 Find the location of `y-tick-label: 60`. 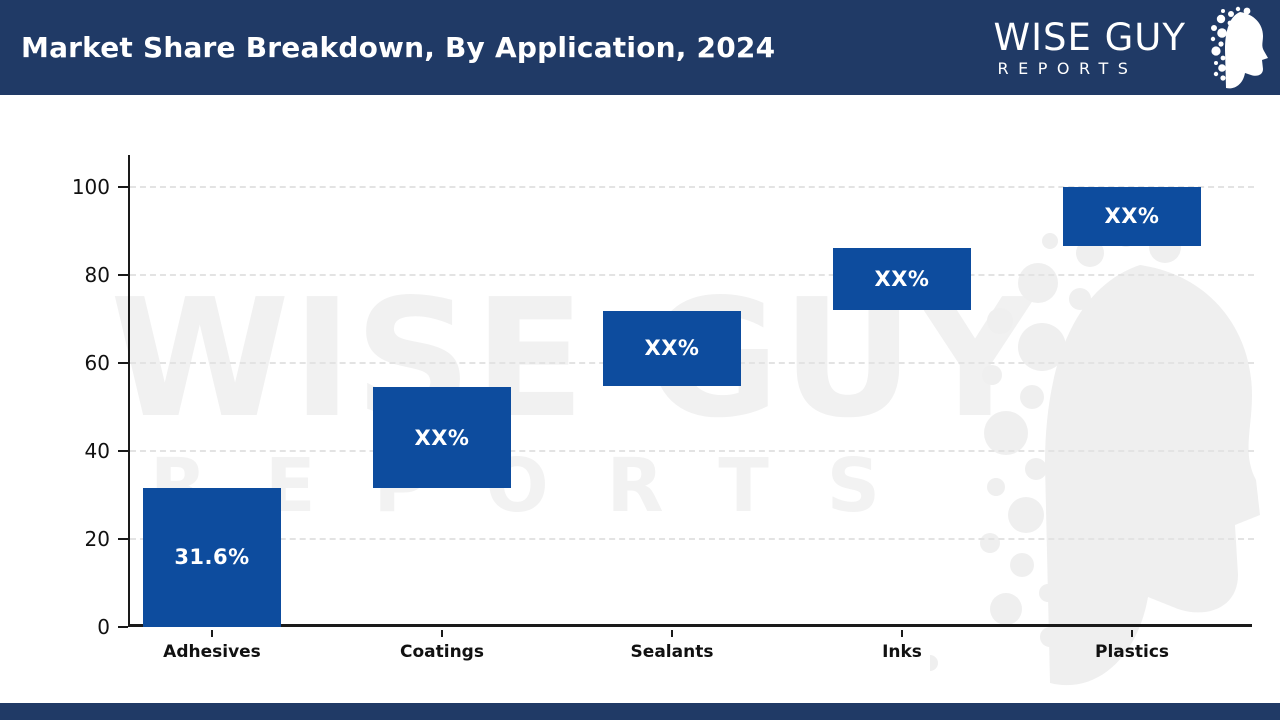

y-tick-label: 60 is located at coordinates (97, 363).